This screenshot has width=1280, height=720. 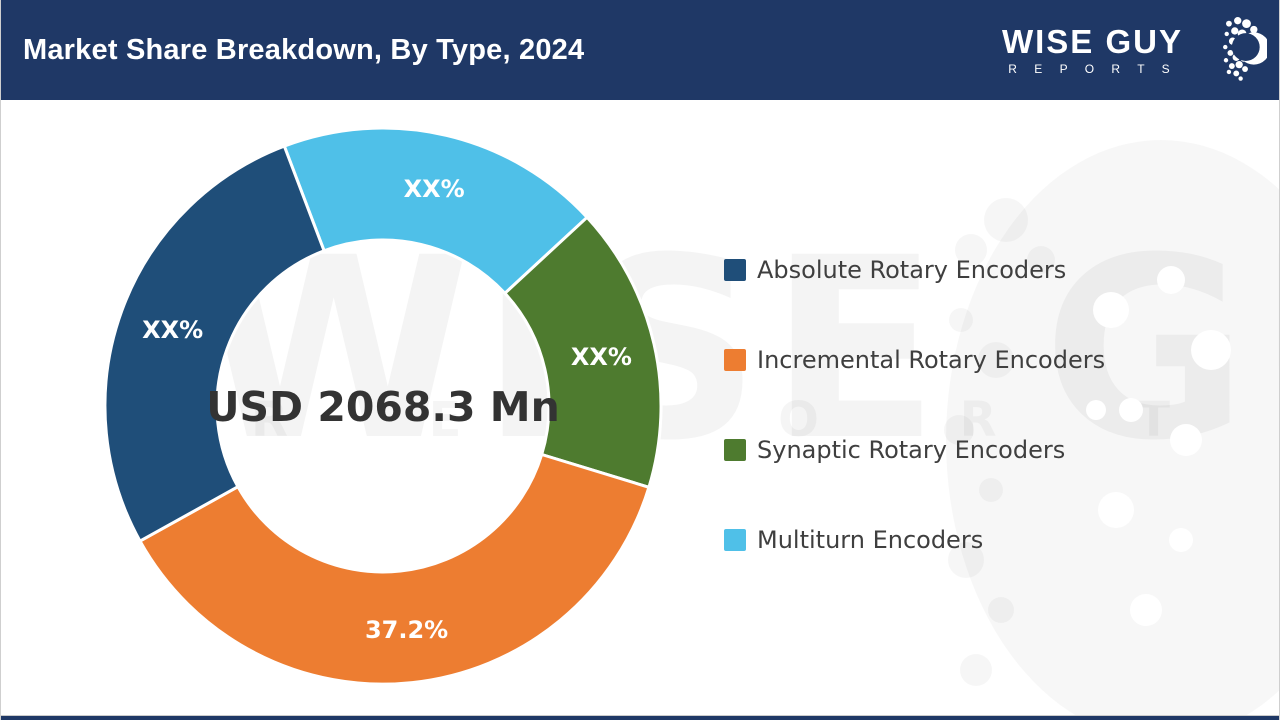 What do you see at coordinates (931, 360) in the screenshot?
I see `legend-label-incremental-rotary-encoders: Incremental Rotary Encoders` at bounding box center [931, 360].